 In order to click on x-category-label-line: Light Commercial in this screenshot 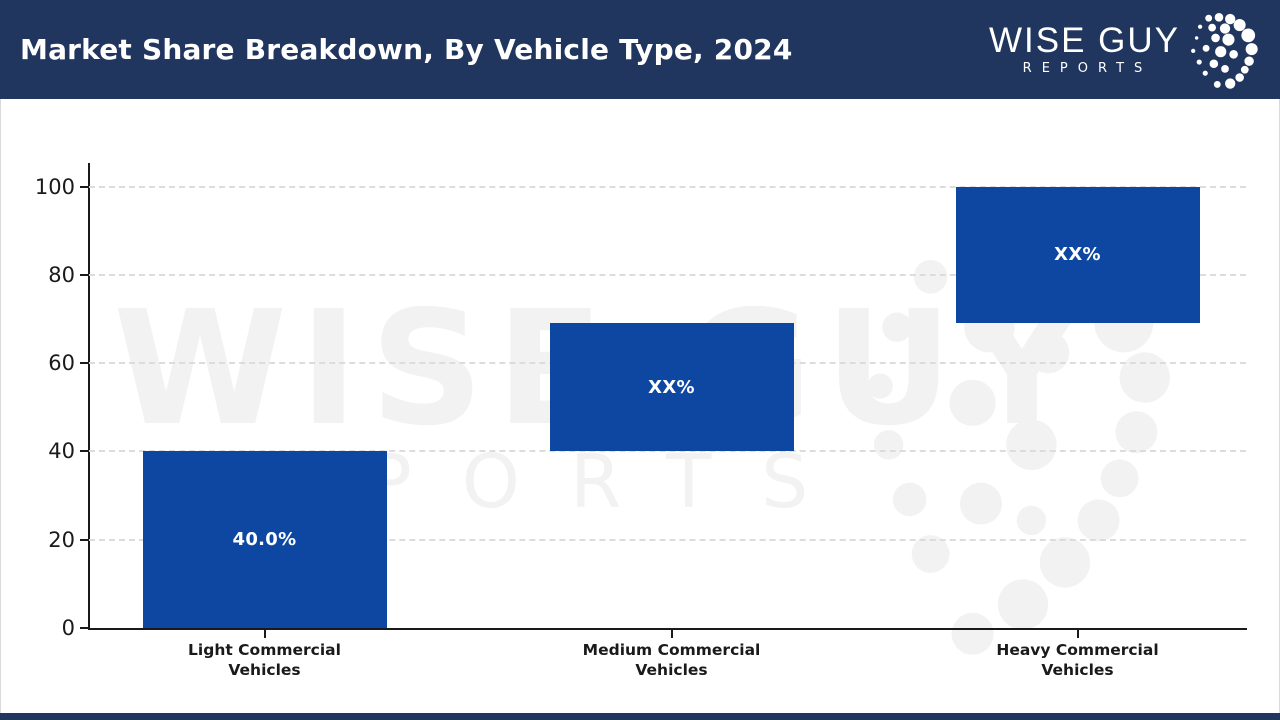, I will do `click(264, 650)`.